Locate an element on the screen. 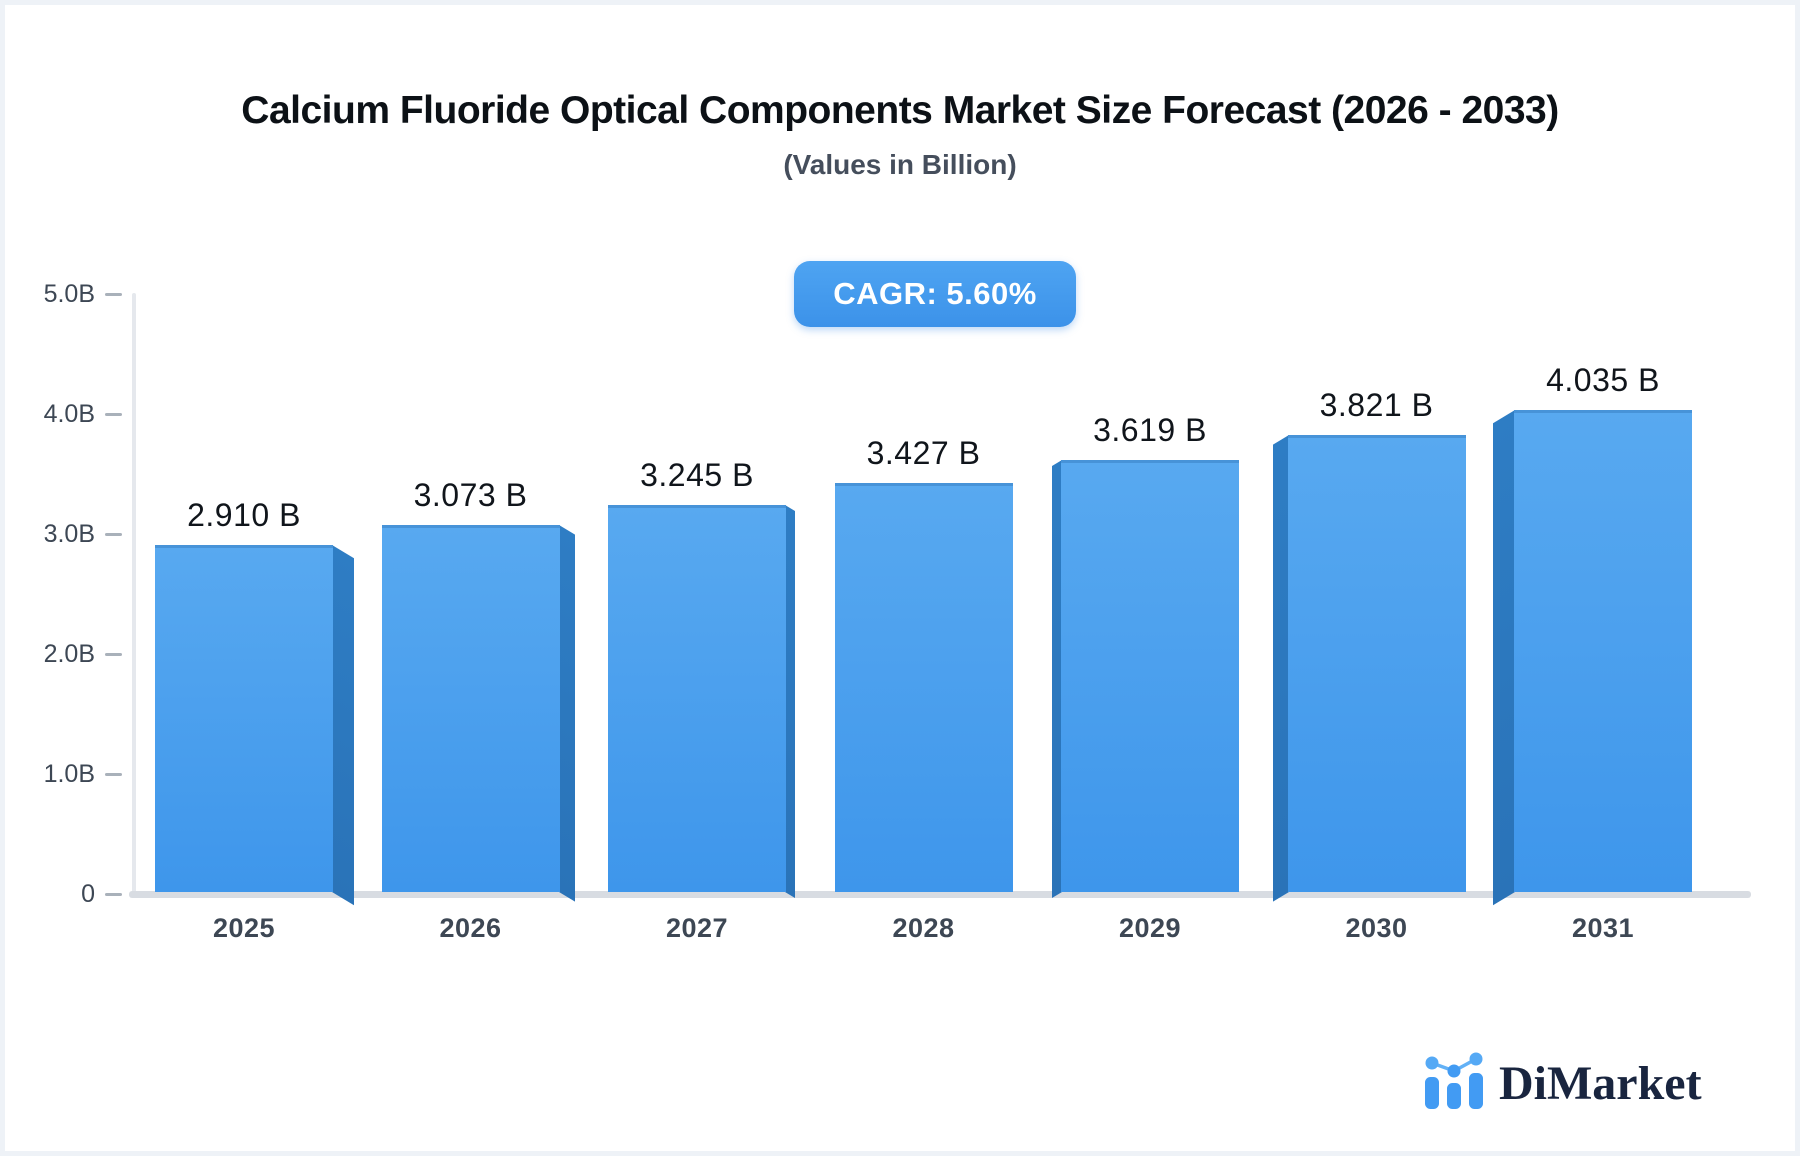 This screenshot has height=1156, width=1800. bar-3d-side-2026 is located at coordinates (567, 713).